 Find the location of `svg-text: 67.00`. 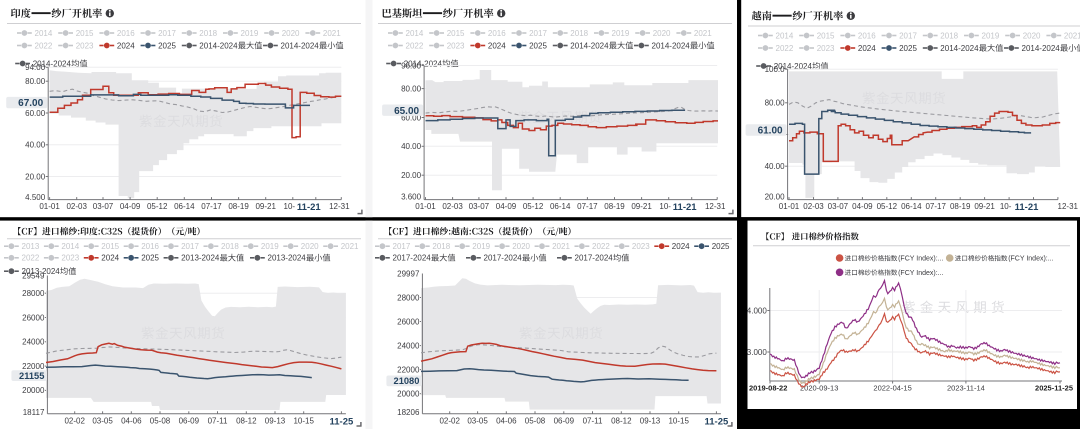

svg-text: 67.00 is located at coordinates (30, 103).